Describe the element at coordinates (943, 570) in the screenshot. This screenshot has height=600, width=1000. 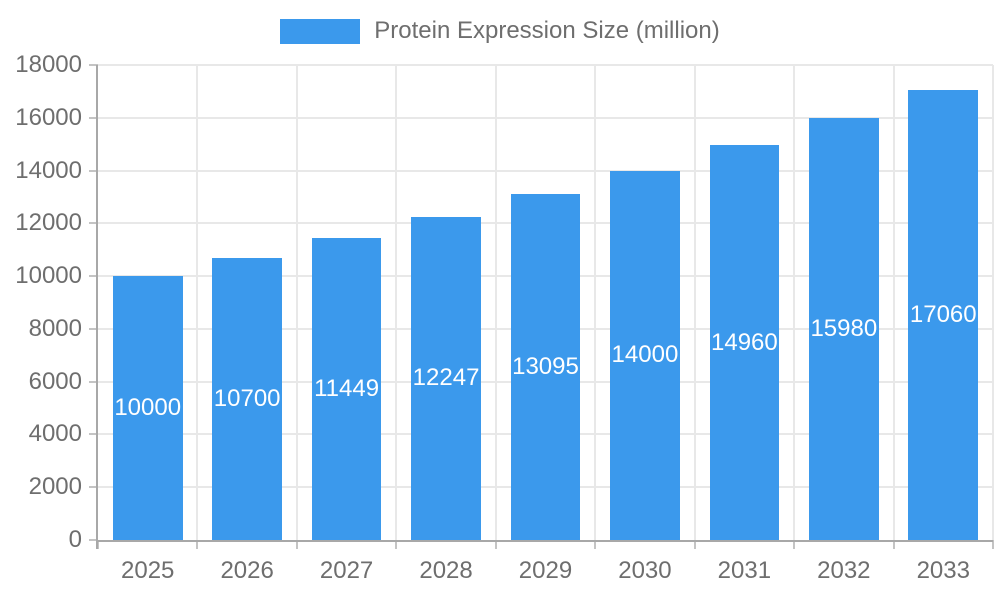
I see `x-axis-tick-label: 2033` at that location.